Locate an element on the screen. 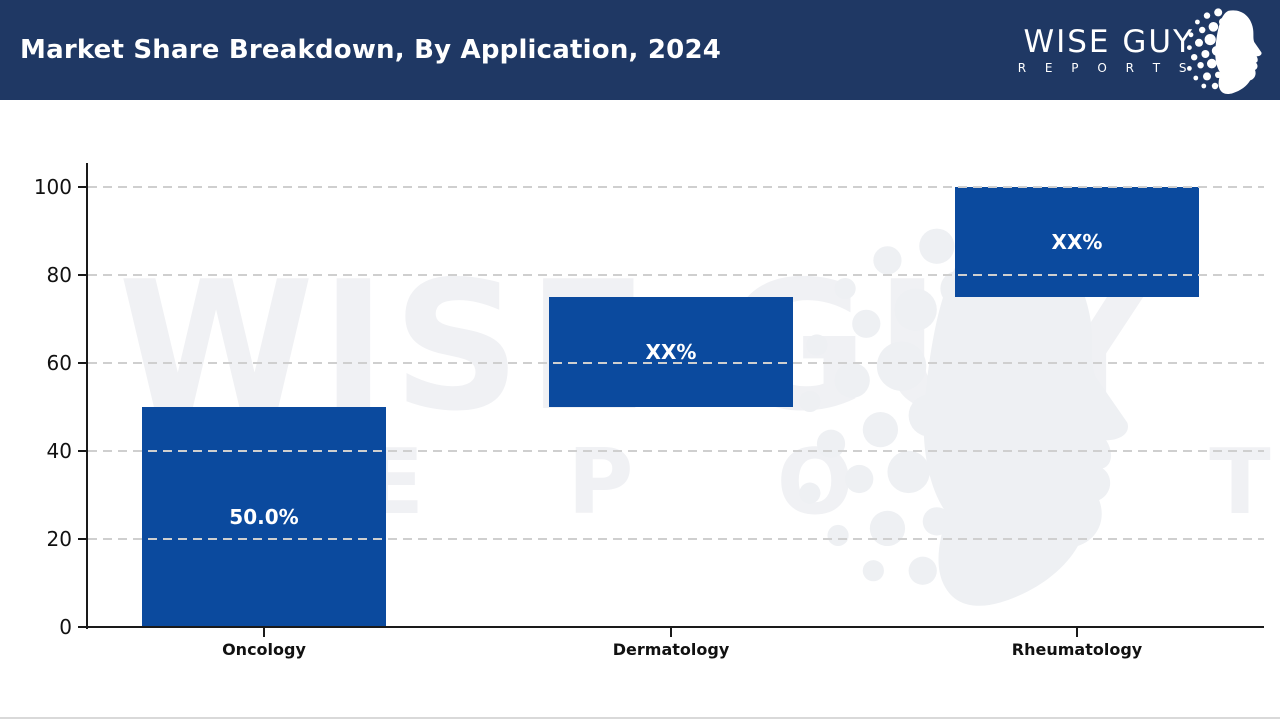 This screenshot has width=1280, height=720. y-axis-spine is located at coordinates (87, 396).